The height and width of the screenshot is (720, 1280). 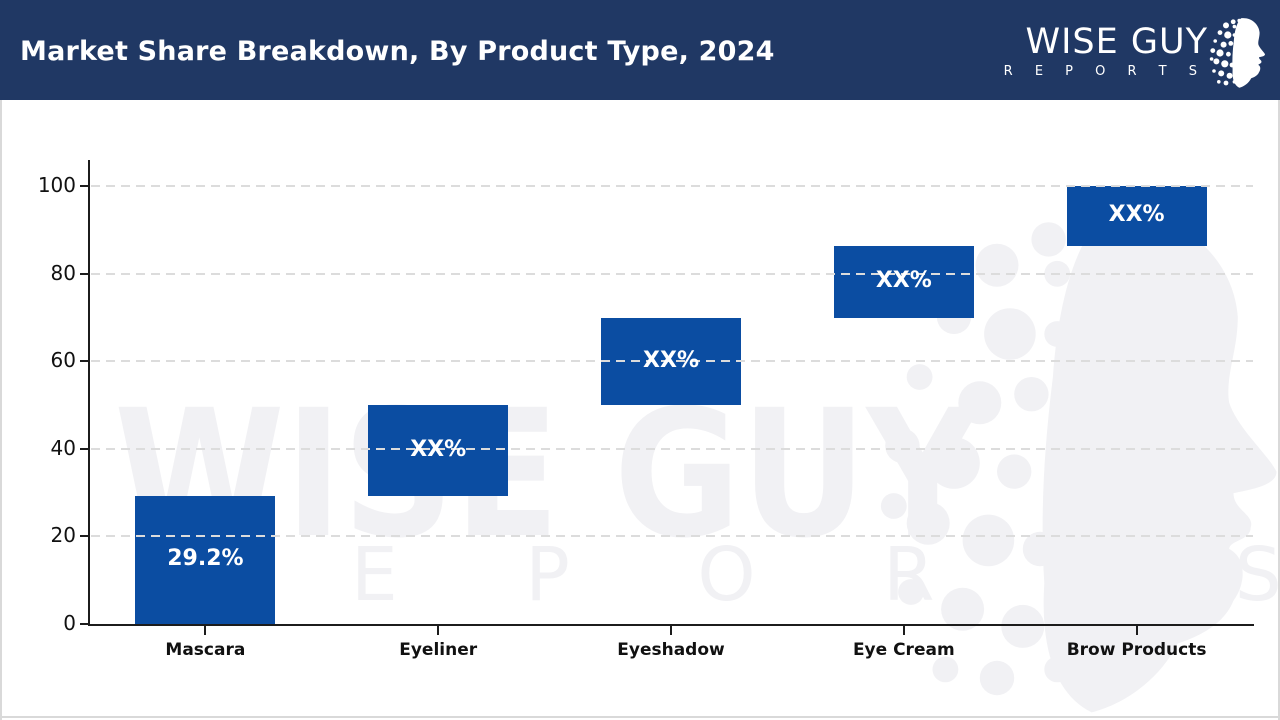 What do you see at coordinates (671, 650) in the screenshot?
I see `x-category-label: Eyeshadow` at bounding box center [671, 650].